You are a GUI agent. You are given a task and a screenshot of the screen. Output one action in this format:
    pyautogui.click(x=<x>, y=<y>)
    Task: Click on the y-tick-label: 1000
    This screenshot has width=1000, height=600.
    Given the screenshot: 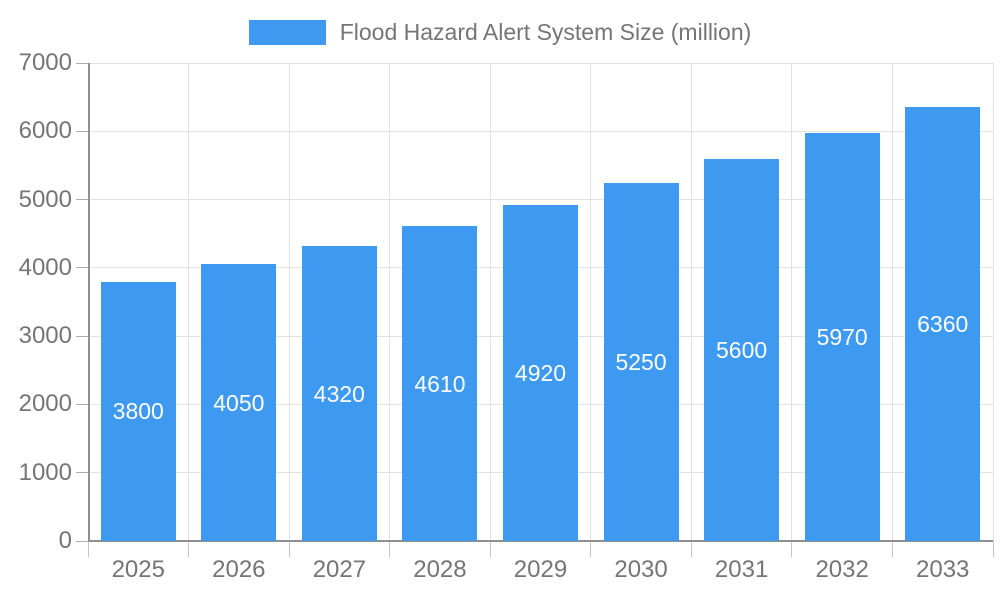 What is the action you would take?
    pyautogui.click(x=45, y=472)
    